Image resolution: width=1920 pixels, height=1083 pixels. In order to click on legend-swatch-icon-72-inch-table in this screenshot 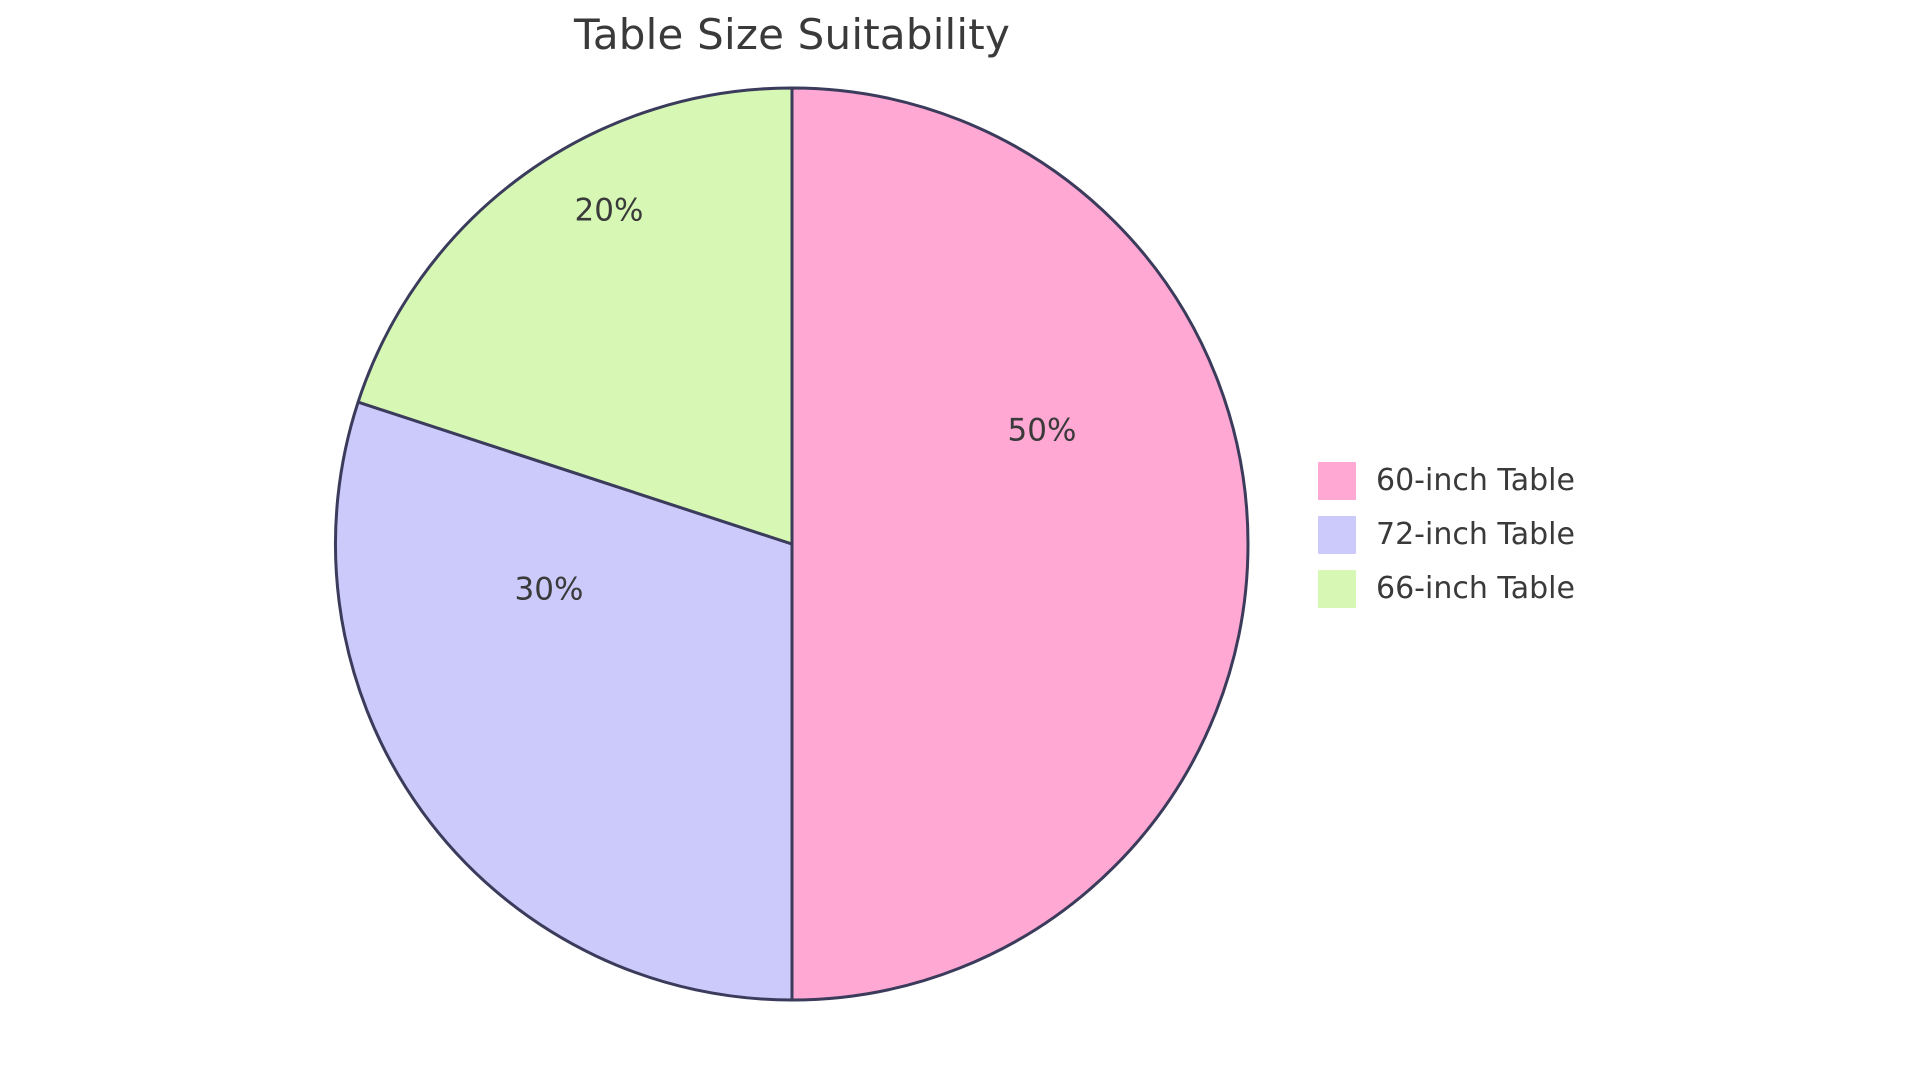, I will do `click(1337, 535)`.